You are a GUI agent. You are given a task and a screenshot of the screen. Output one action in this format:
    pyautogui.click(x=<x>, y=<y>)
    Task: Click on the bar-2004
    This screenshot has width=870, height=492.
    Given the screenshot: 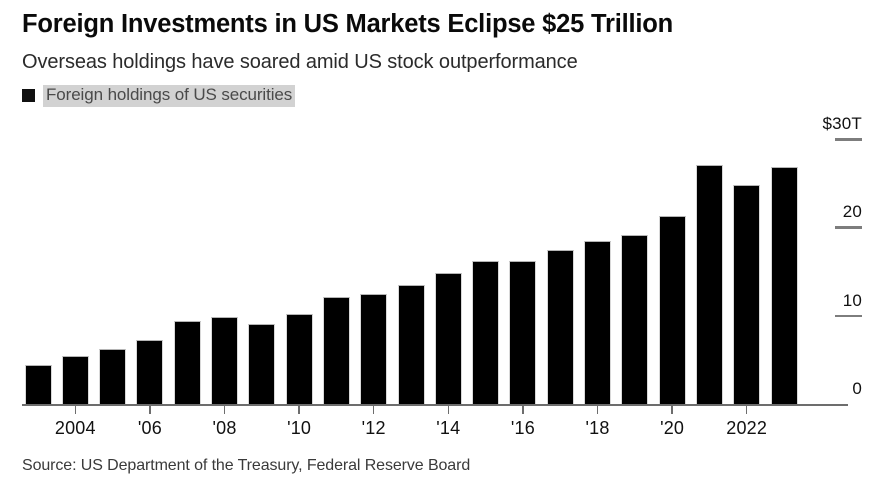 What is the action you would take?
    pyautogui.click(x=75, y=380)
    